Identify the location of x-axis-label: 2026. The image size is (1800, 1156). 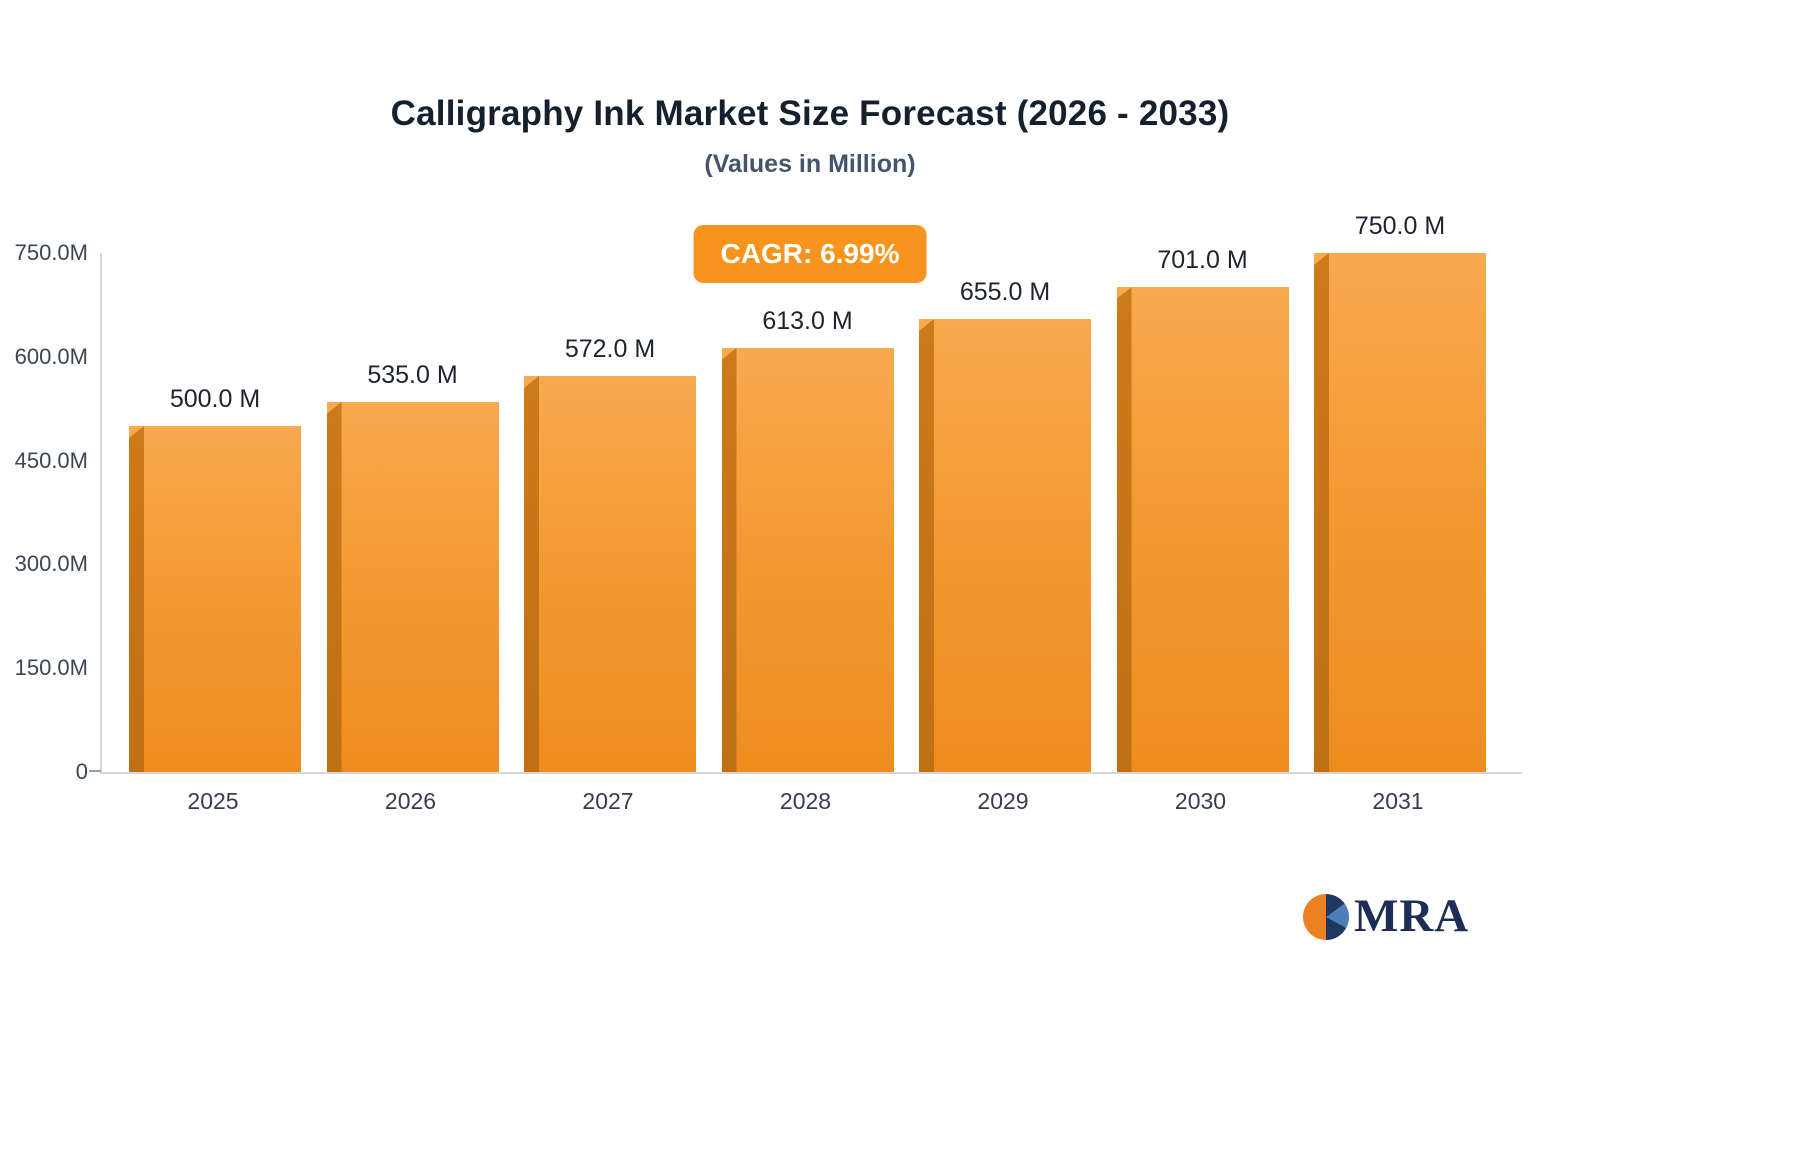
(410, 801).